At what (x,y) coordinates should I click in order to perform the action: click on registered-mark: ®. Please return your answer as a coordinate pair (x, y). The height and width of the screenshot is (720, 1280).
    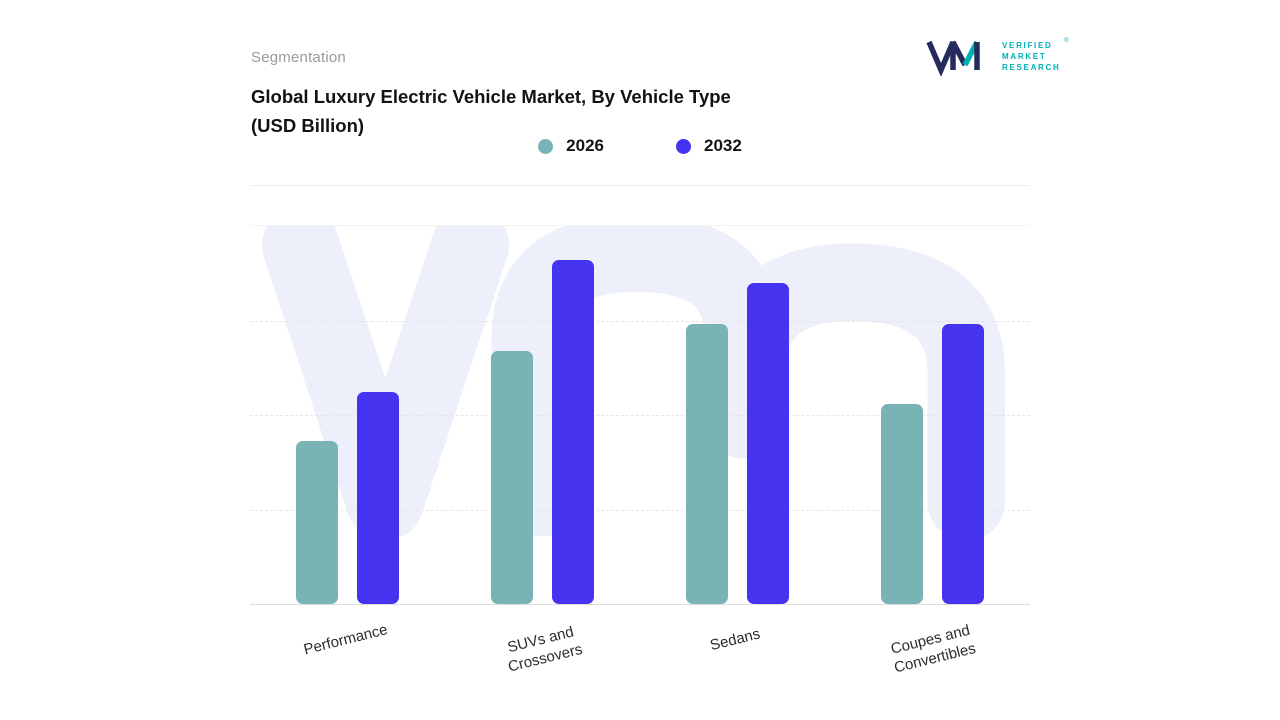
    Looking at the image, I should click on (1066, 40).